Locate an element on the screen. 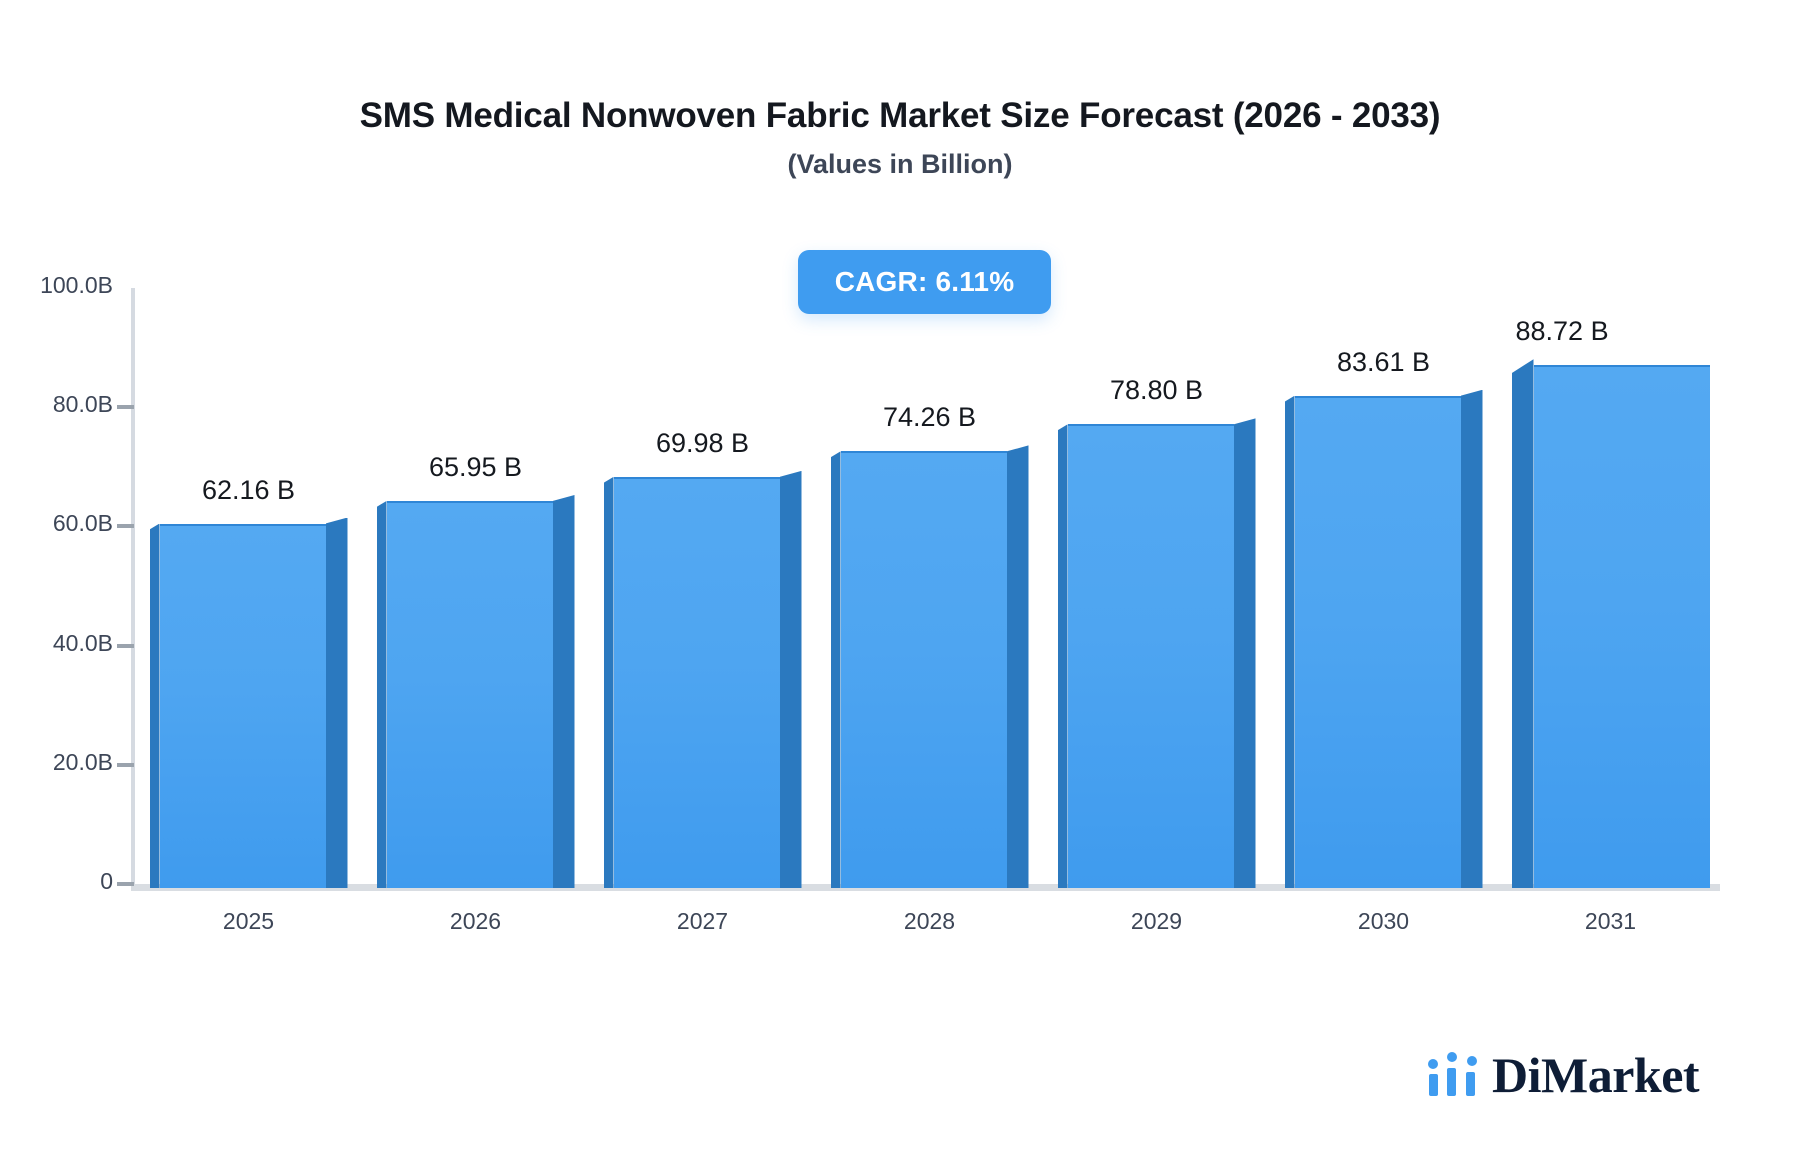 This screenshot has height=1156, width=1800. brand-logo: DiMarket is located at coordinates (1563, 1075).